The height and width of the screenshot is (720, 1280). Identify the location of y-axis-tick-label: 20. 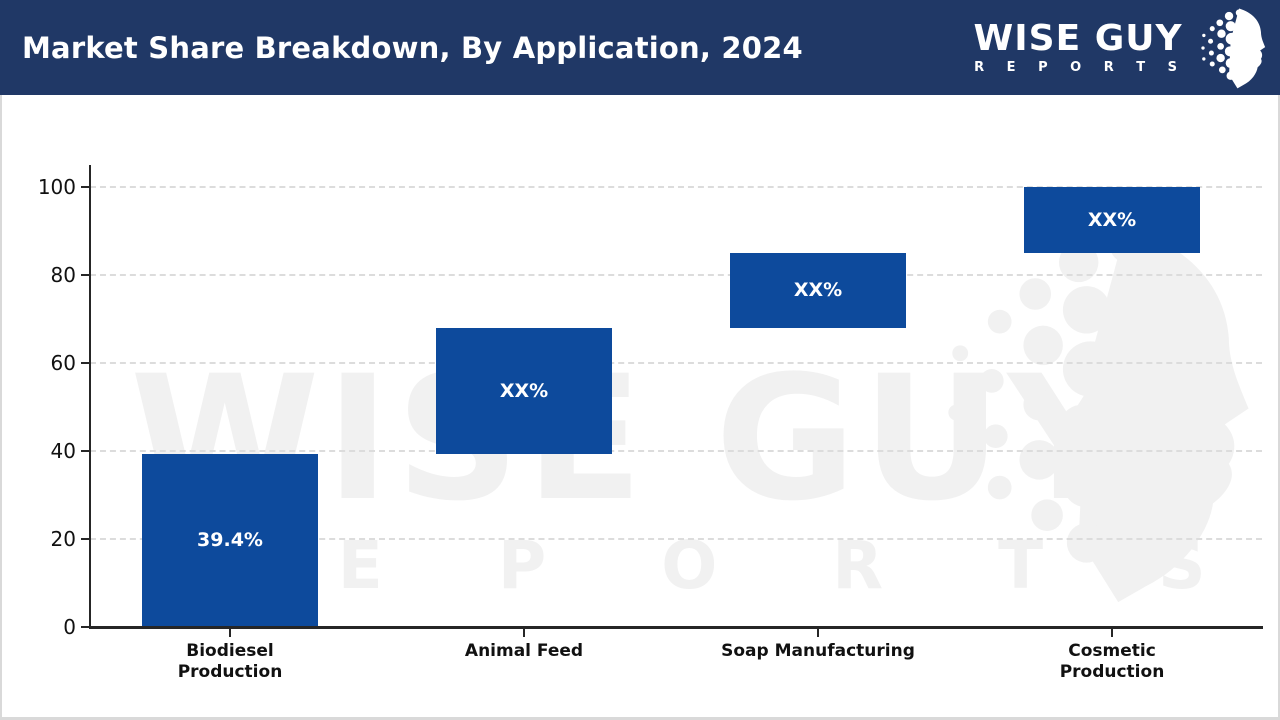
(63, 539).